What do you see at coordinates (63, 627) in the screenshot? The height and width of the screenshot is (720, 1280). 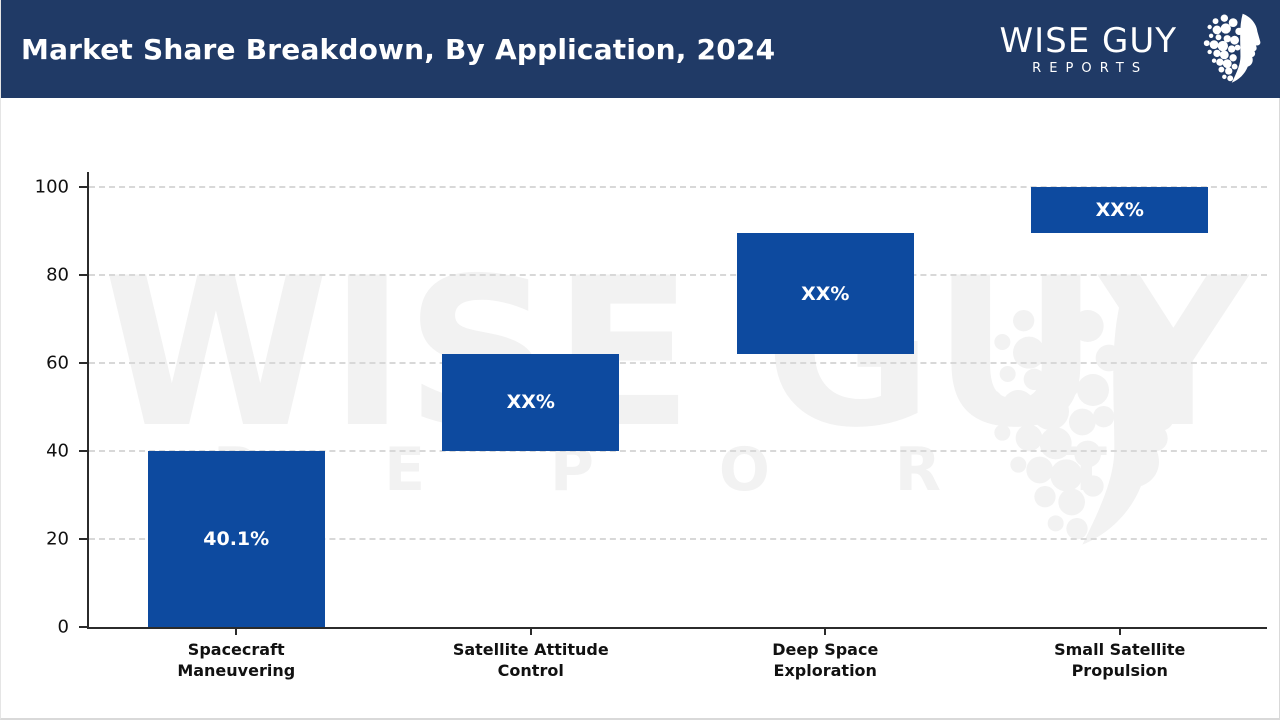 I see `y-tick-label-0: 0` at bounding box center [63, 627].